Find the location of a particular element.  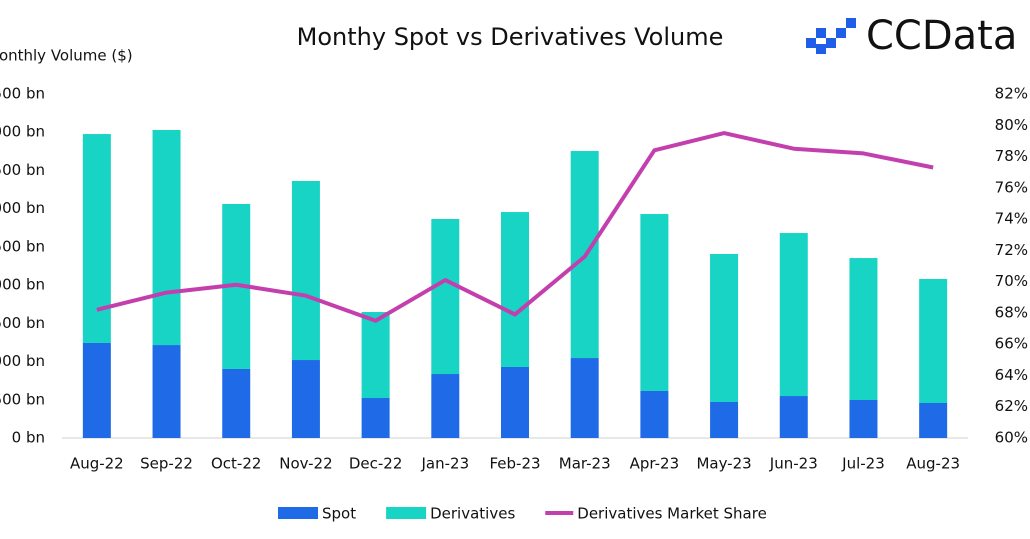

y2-tick-label: 68% is located at coordinates (1011, 312).